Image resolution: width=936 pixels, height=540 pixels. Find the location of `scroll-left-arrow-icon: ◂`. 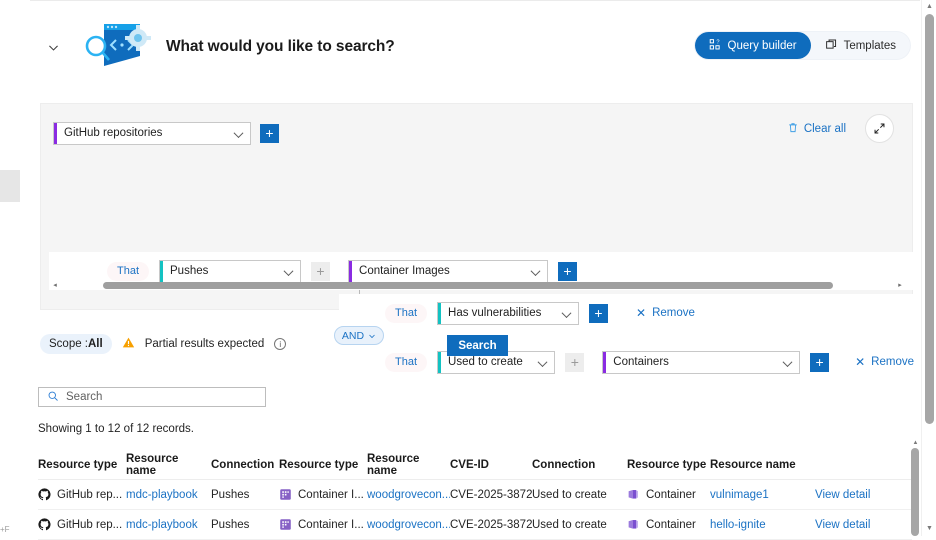

scroll-left-arrow-icon: ◂ is located at coordinates (55, 285).